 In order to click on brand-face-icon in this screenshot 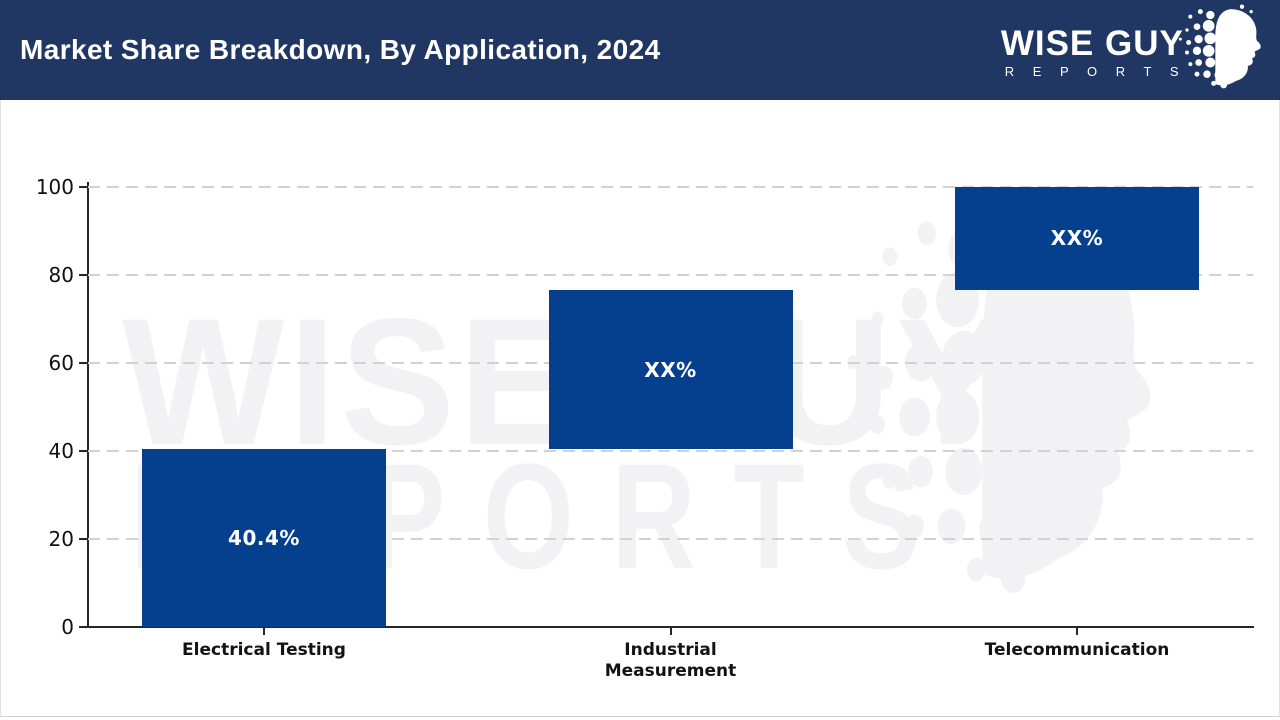, I will do `click(1222, 52)`.